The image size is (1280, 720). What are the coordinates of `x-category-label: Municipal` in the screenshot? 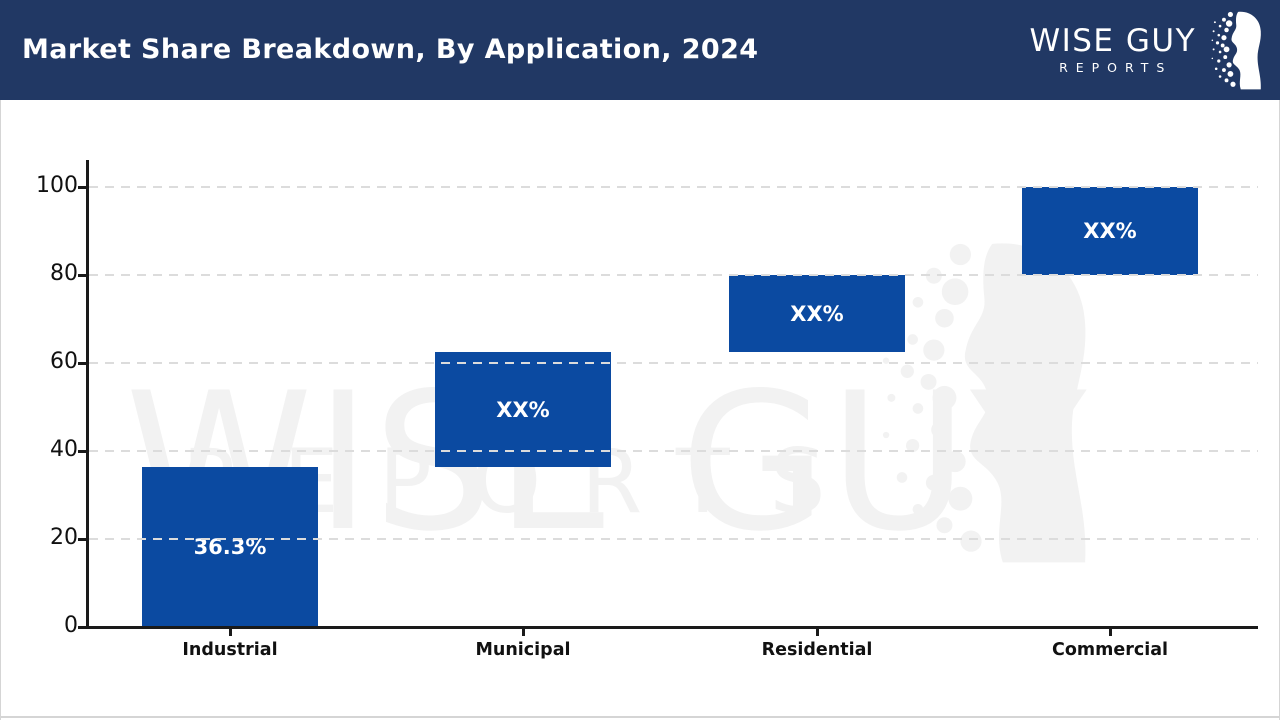 It's located at (523, 650).